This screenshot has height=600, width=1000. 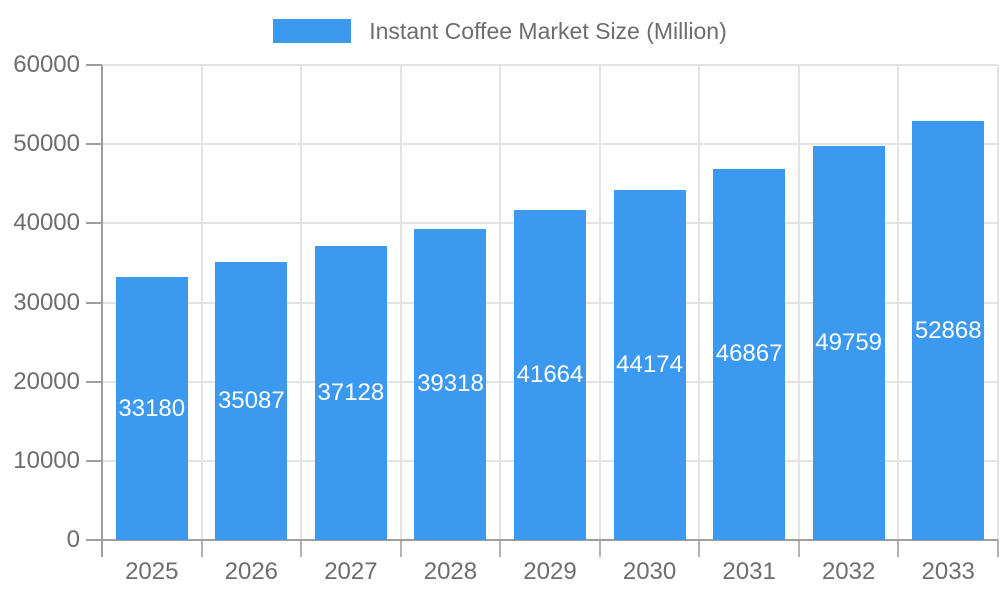 I want to click on bar: 39318, so click(x=450, y=384).